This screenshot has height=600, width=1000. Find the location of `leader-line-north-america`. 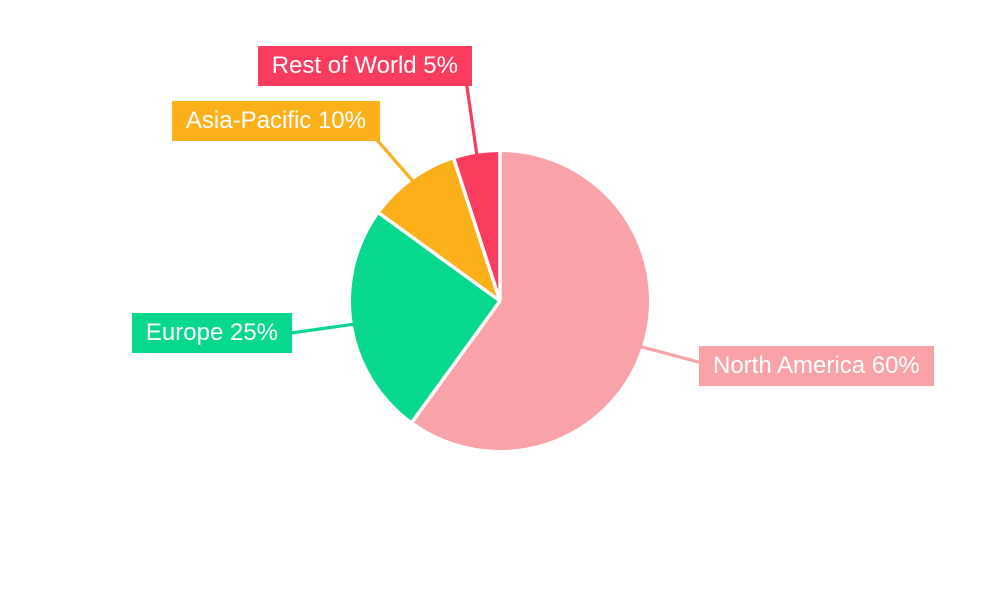

leader-line-north-america is located at coordinates (673, 355).